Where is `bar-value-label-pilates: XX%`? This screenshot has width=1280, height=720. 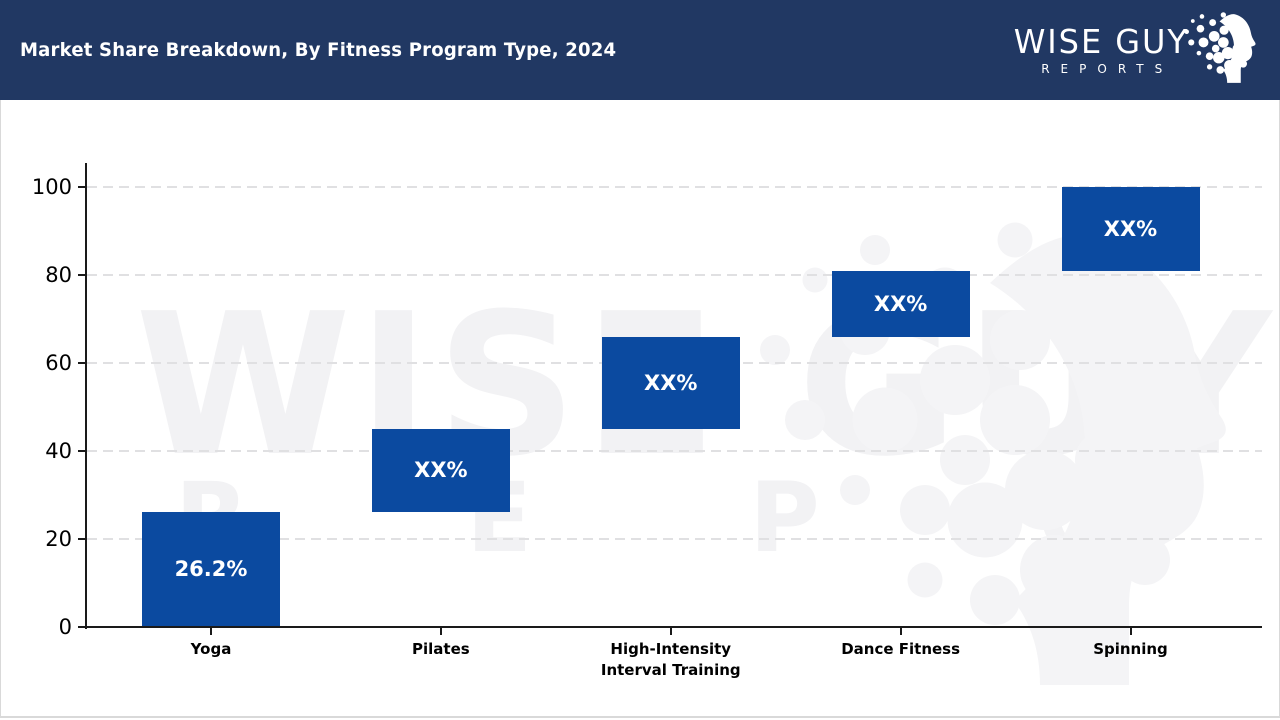 bar-value-label-pilates: XX% is located at coordinates (441, 470).